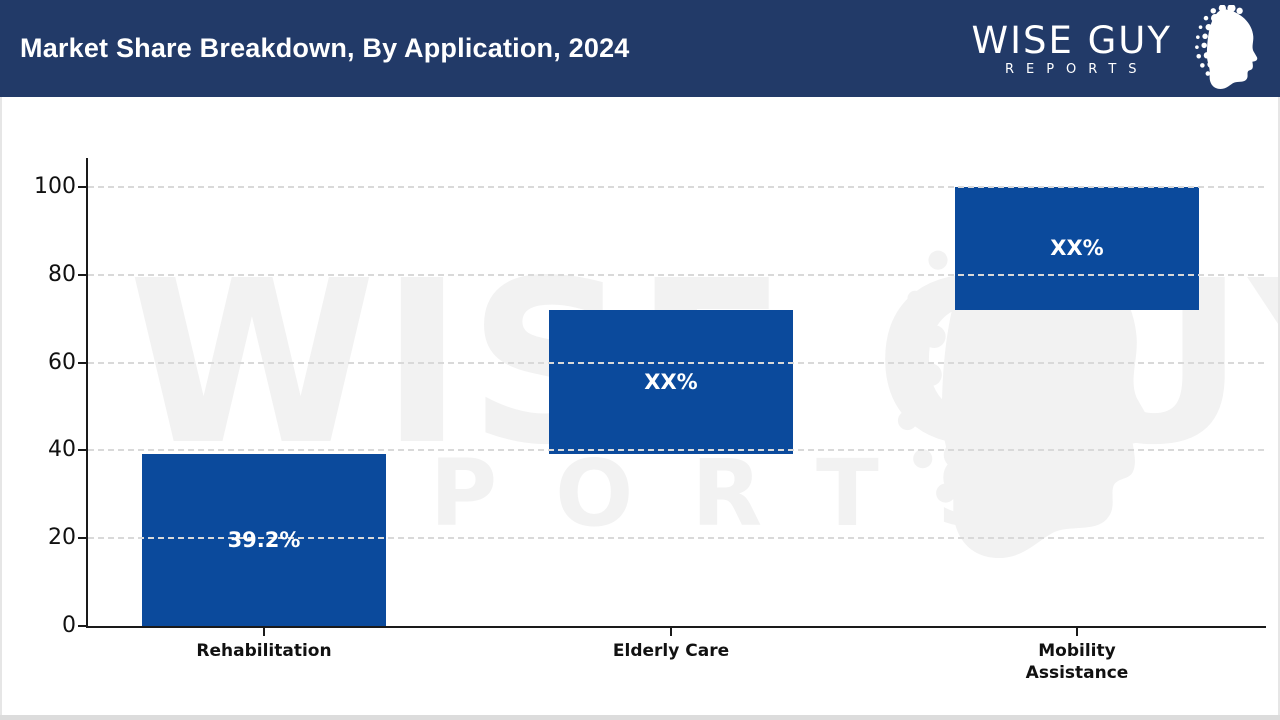 The image size is (1280, 720). Describe the element at coordinates (640, 717) in the screenshot. I see `page-border-bottom` at that location.